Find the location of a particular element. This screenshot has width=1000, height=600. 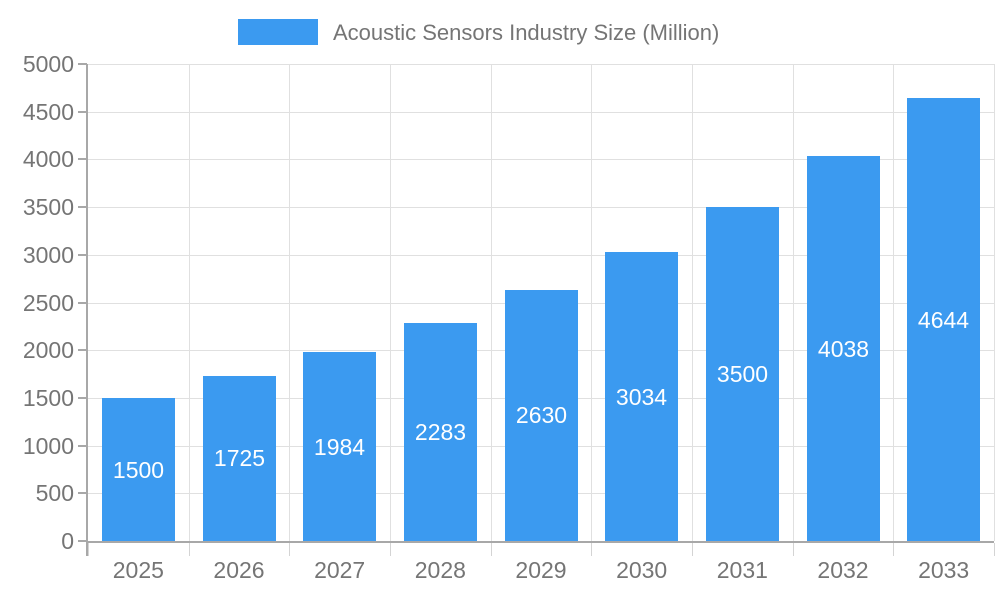

bar-value-label: 4644 is located at coordinates (943, 320).